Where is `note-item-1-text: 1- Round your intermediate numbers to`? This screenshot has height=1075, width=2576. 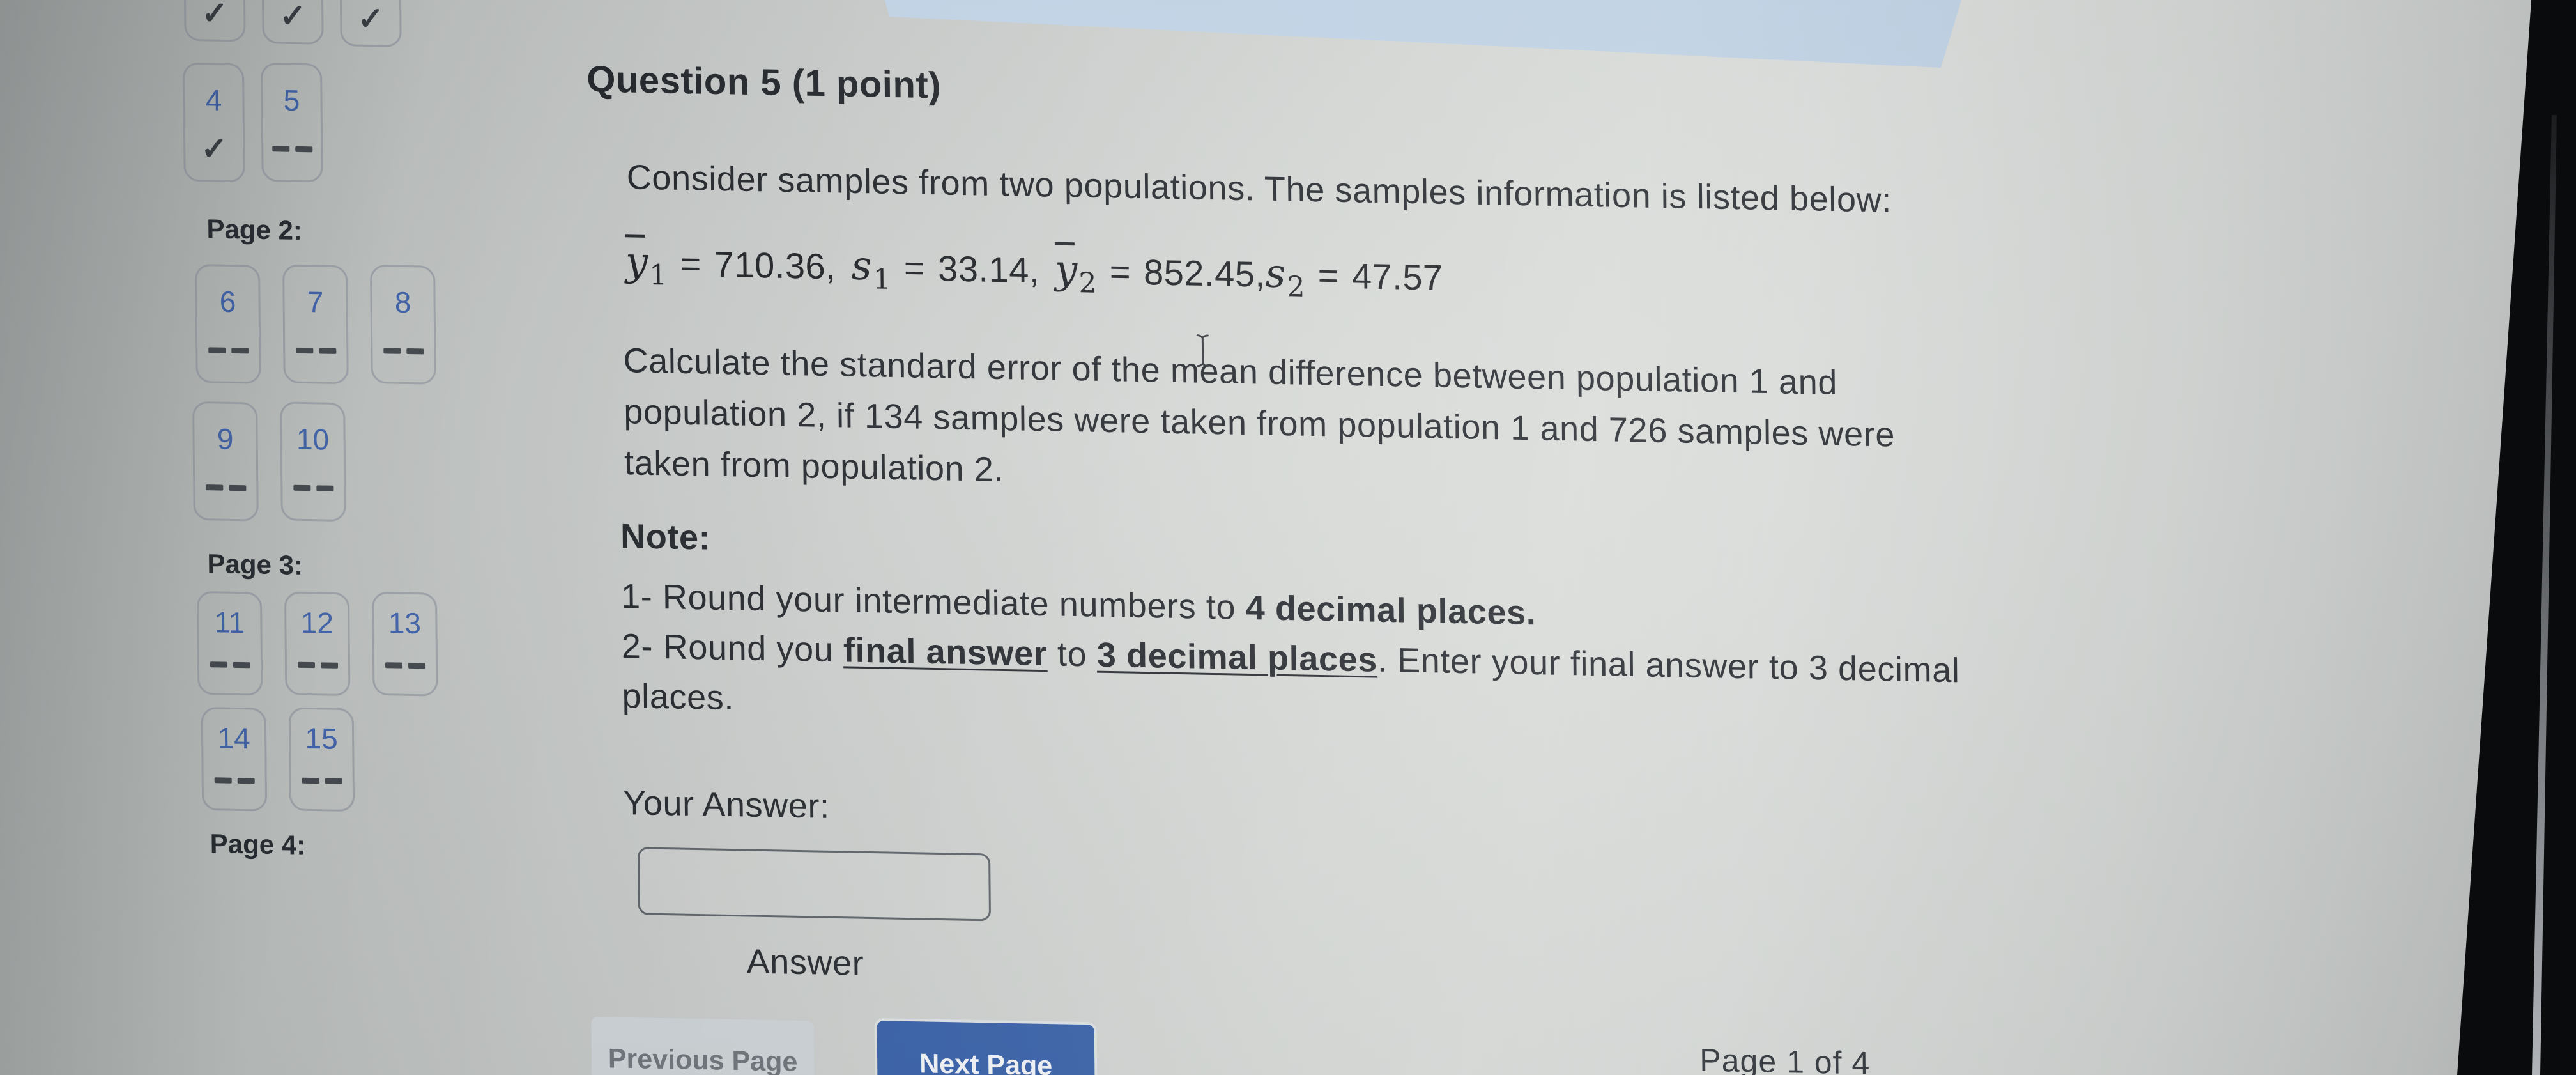 note-item-1-text: 1- Round your intermediate numbers to is located at coordinates (933, 601).